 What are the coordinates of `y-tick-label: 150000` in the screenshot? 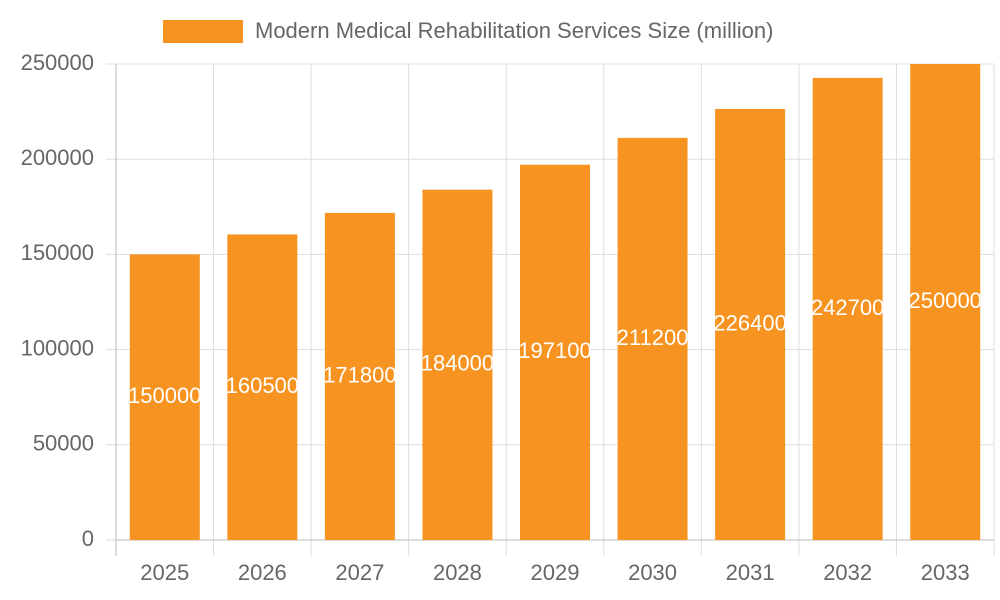 It's located at (57, 252).